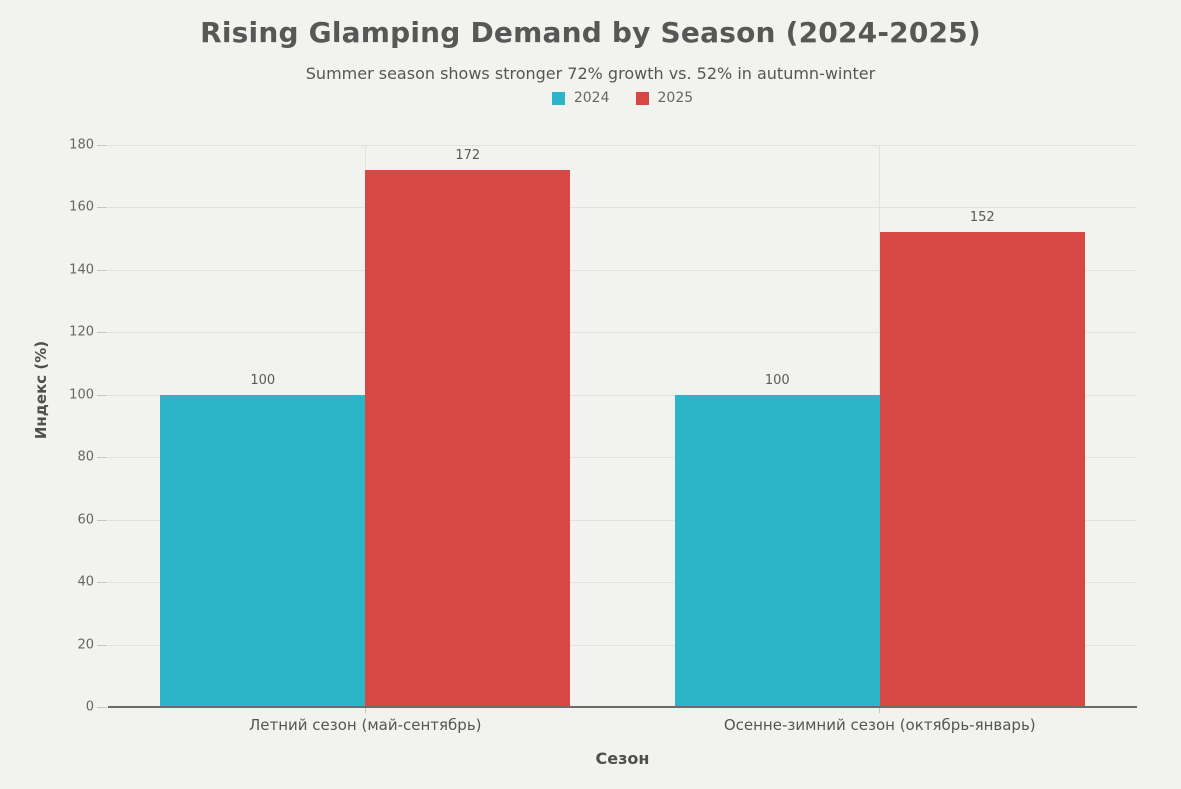  I want to click on legend-swatch-2024, so click(558, 98).